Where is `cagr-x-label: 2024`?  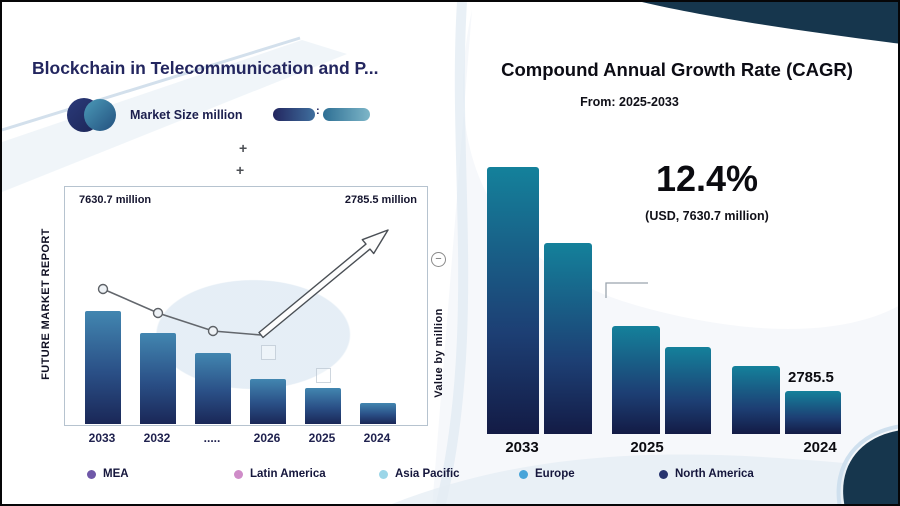 cagr-x-label: 2024 is located at coordinates (820, 447).